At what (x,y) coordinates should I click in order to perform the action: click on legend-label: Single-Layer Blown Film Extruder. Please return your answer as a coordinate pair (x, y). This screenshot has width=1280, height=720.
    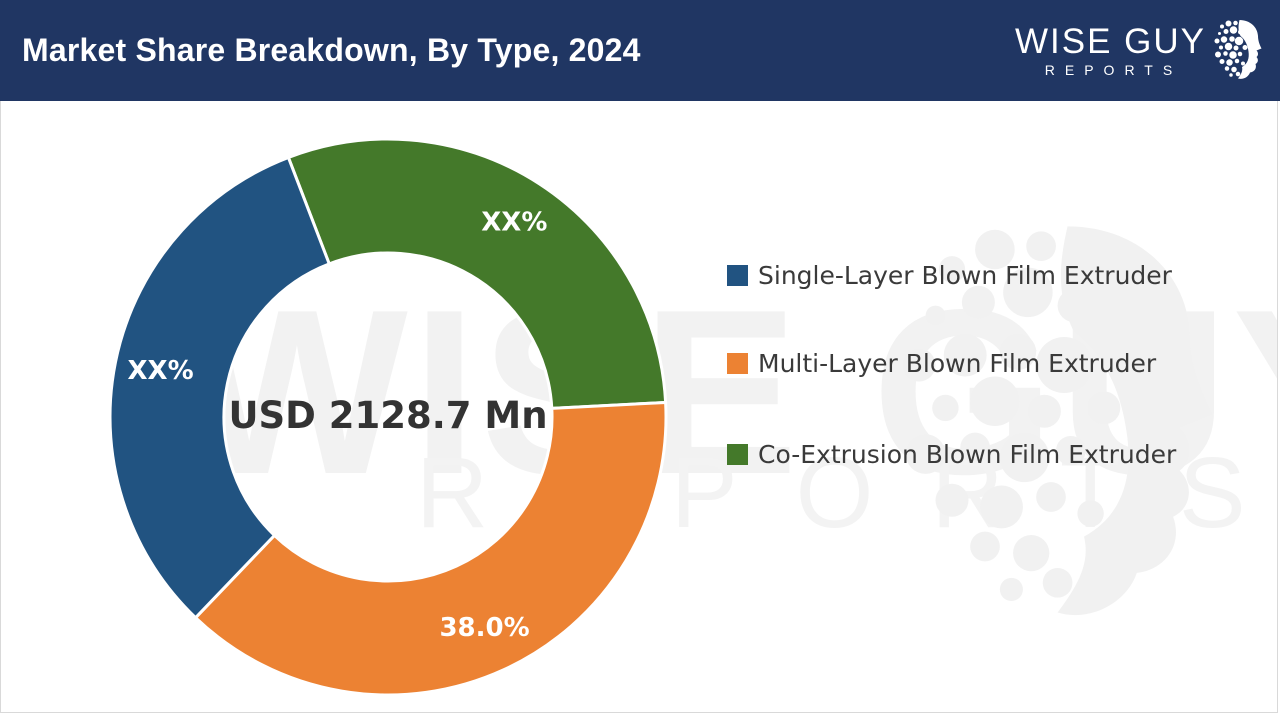
    Looking at the image, I should click on (965, 275).